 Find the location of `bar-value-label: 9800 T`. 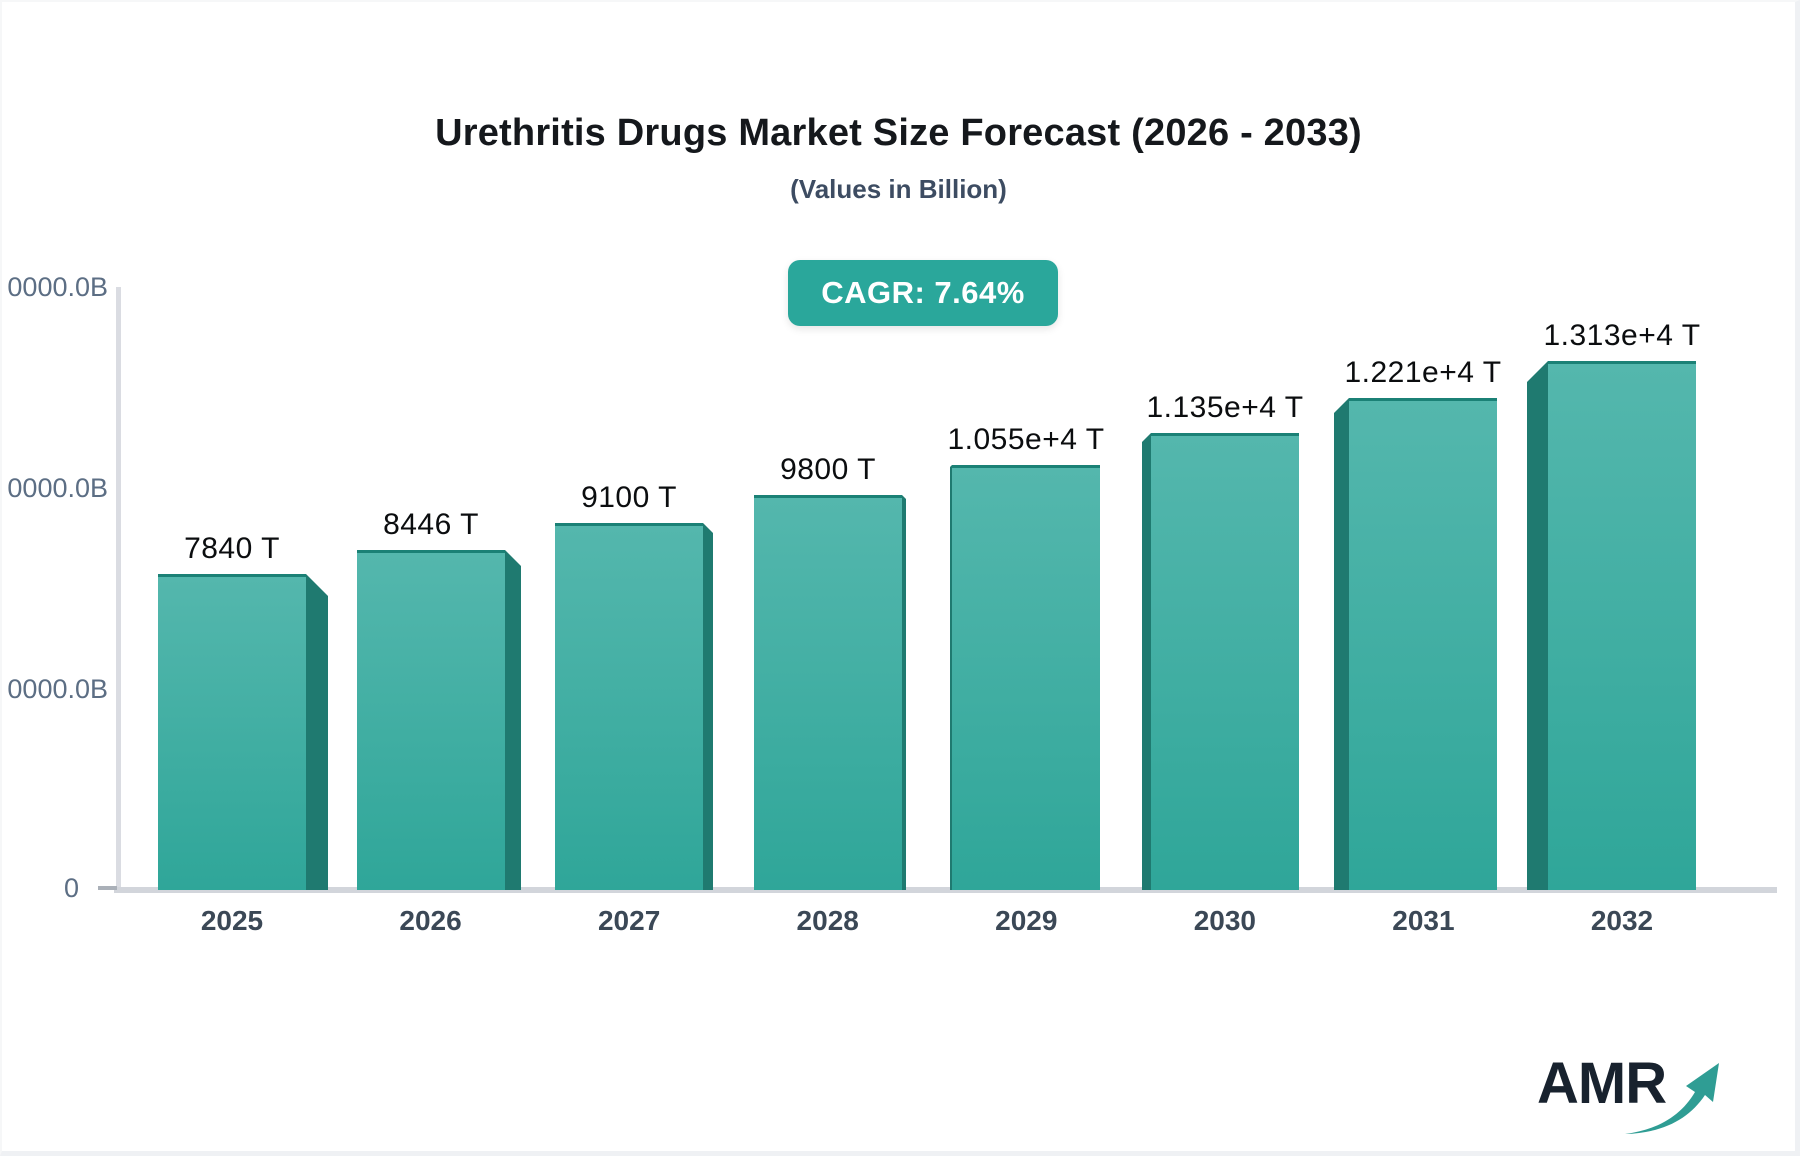

bar-value-label: 9800 T is located at coordinates (828, 469).